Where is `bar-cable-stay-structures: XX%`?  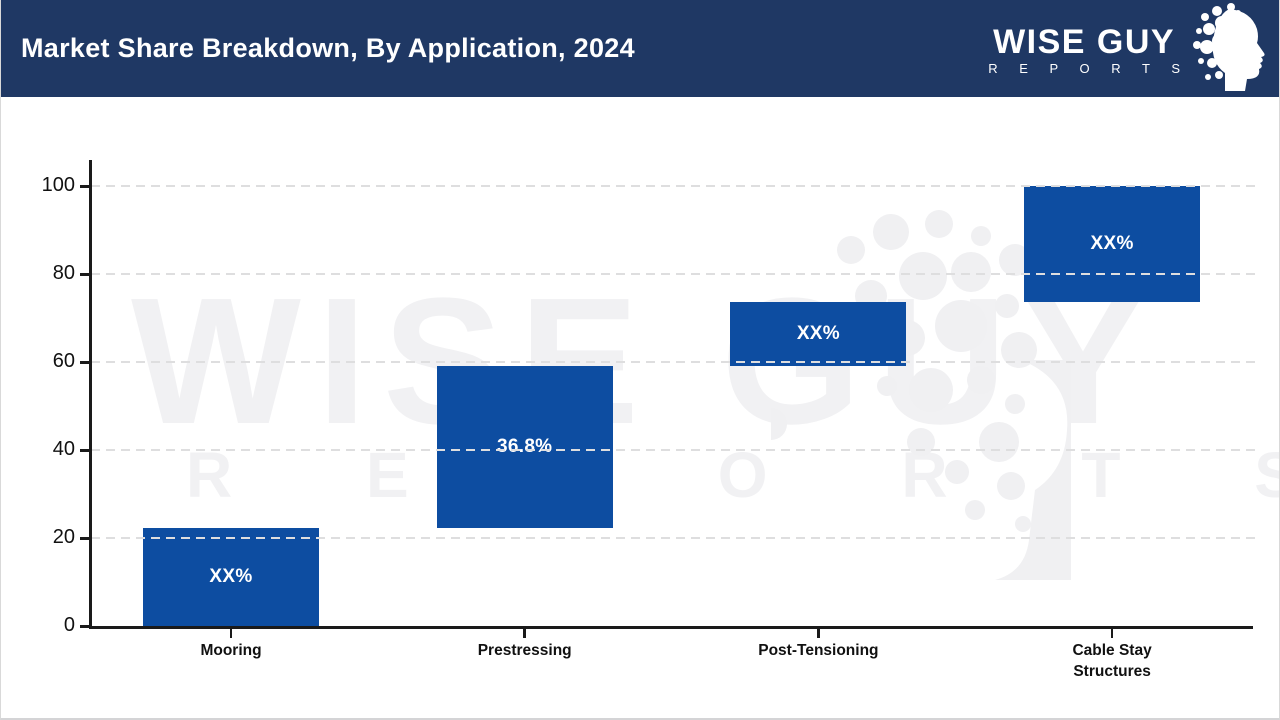
bar-cable-stay-structures: XX% is located at coordinates (1112, 244).